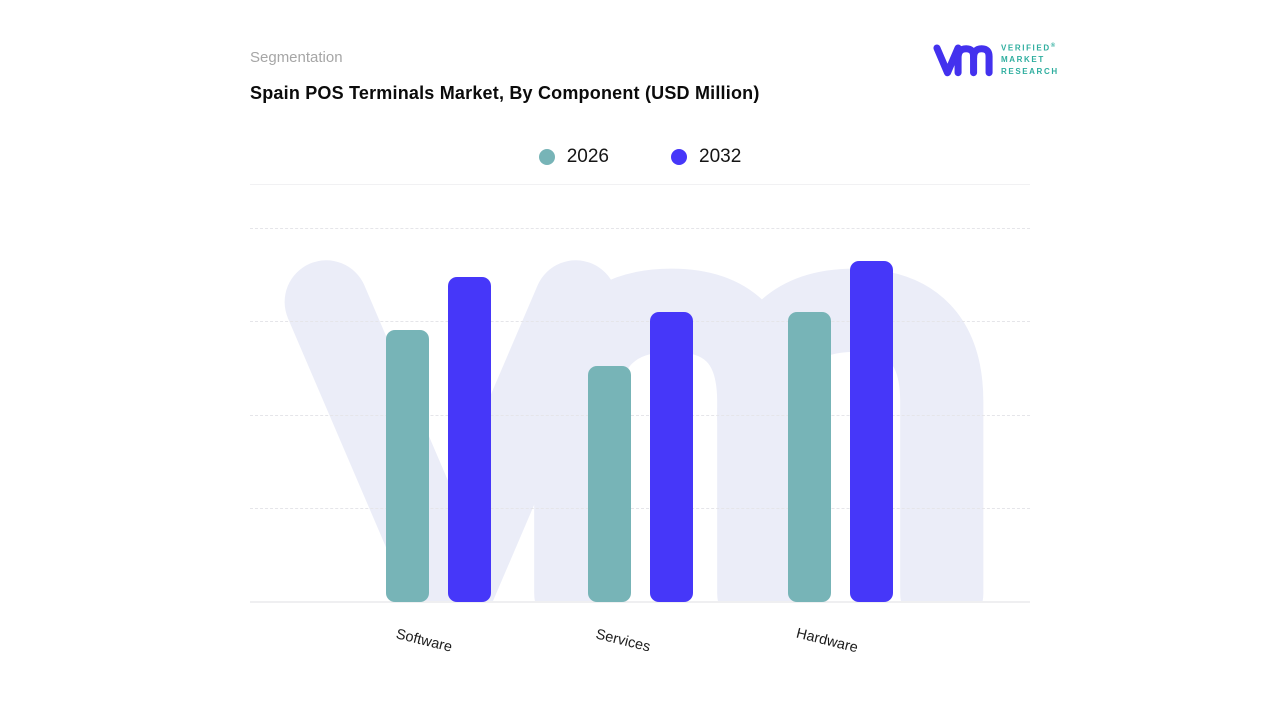 The height and width of the screenshot is (720, 1280). Describe the element at coordinates (840, 393) in the screenshot. I see `bar-group-hardware` at that location.